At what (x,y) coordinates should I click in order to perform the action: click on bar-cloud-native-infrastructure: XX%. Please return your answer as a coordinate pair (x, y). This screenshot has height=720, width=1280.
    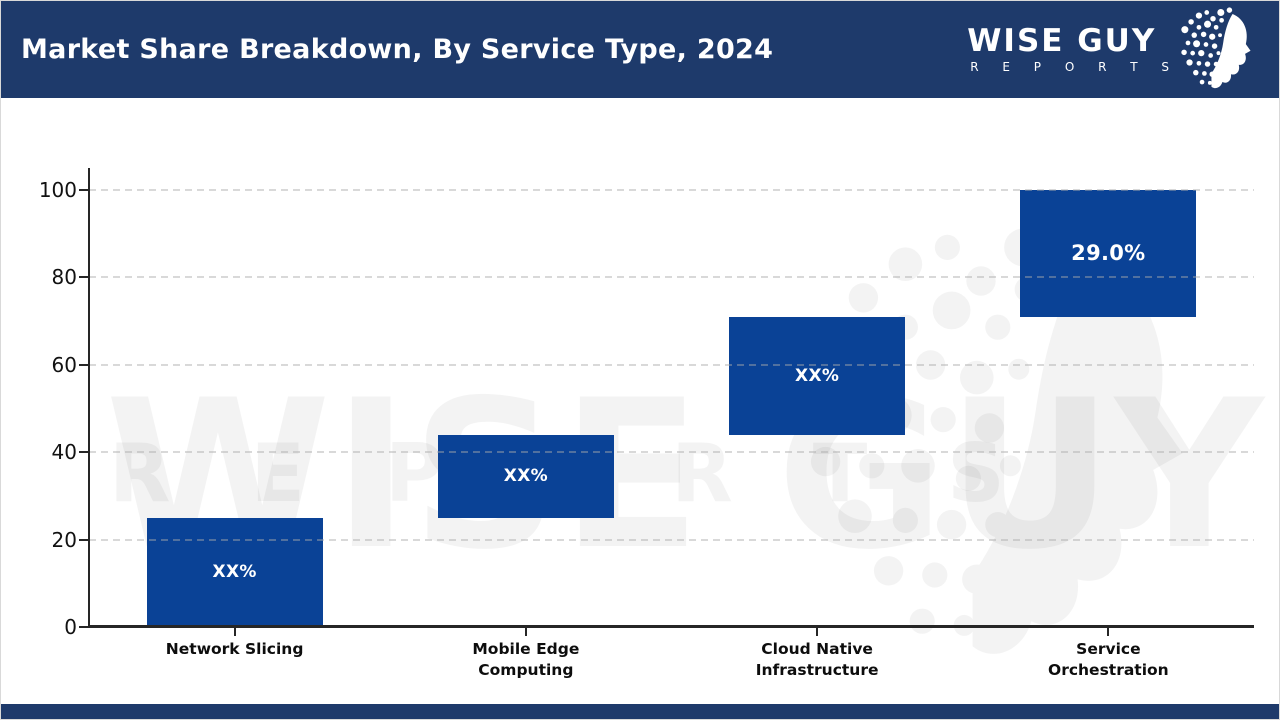
    Looking at the image, I should click on (817, 375).